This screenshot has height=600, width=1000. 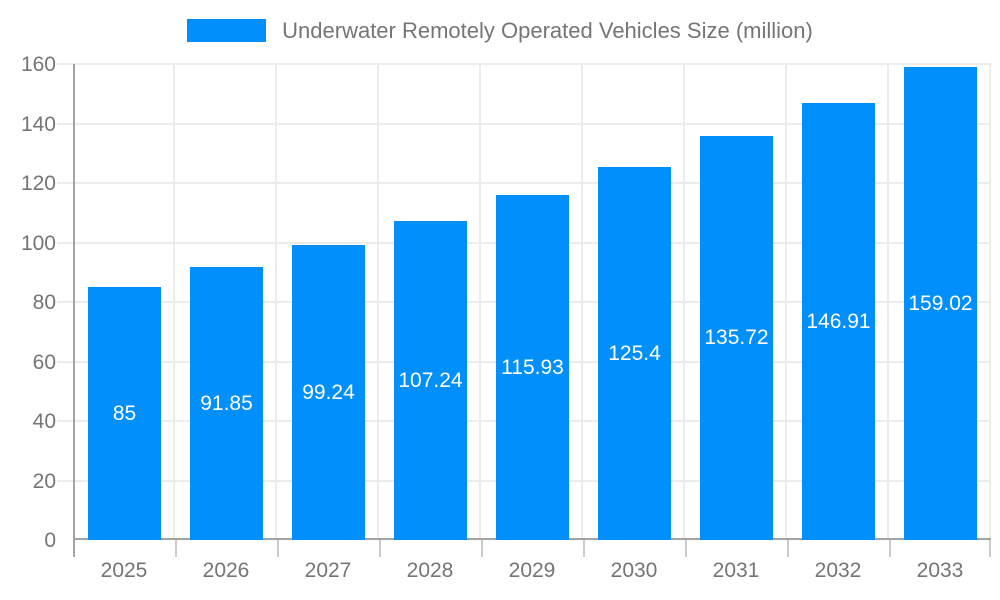 I want to click on bar-2025, so click(x=124, y=413).